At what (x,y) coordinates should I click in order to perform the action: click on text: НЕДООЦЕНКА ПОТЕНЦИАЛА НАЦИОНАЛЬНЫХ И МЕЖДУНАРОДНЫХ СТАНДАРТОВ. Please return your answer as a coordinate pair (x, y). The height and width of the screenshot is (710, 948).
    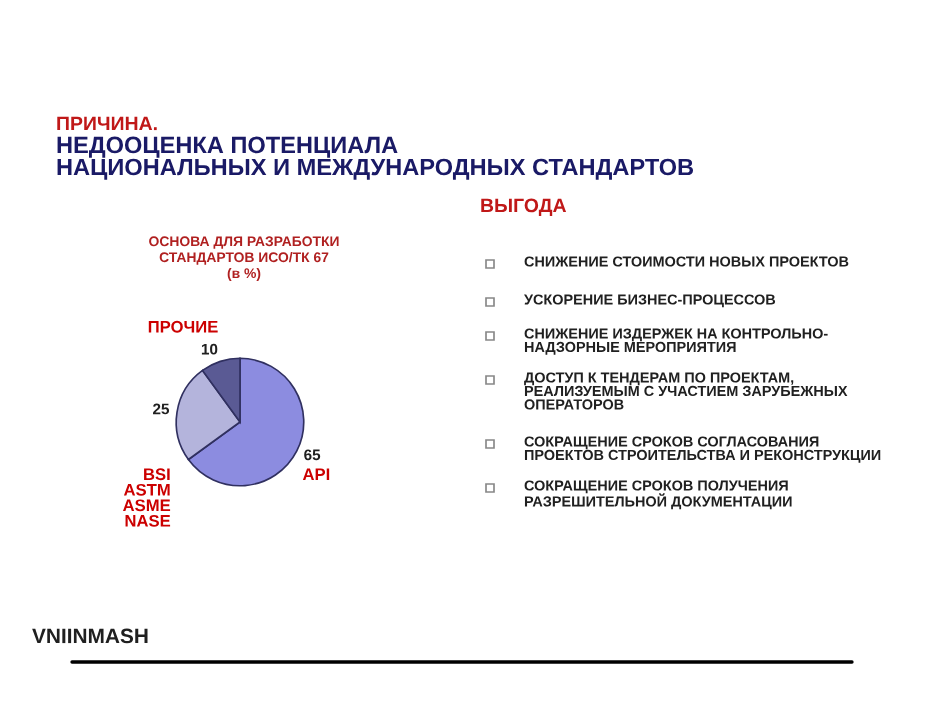
    Looking at the image, I should click on (375, 158).